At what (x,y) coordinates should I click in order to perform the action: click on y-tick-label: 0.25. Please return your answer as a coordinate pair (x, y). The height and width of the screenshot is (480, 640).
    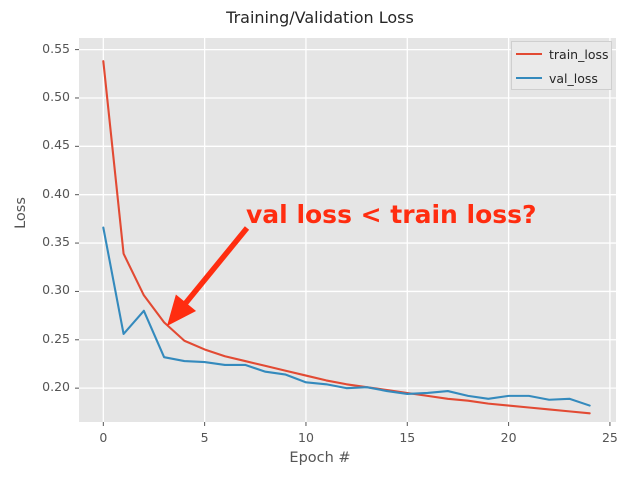
    Looking at the image, I should click on (56, 338).